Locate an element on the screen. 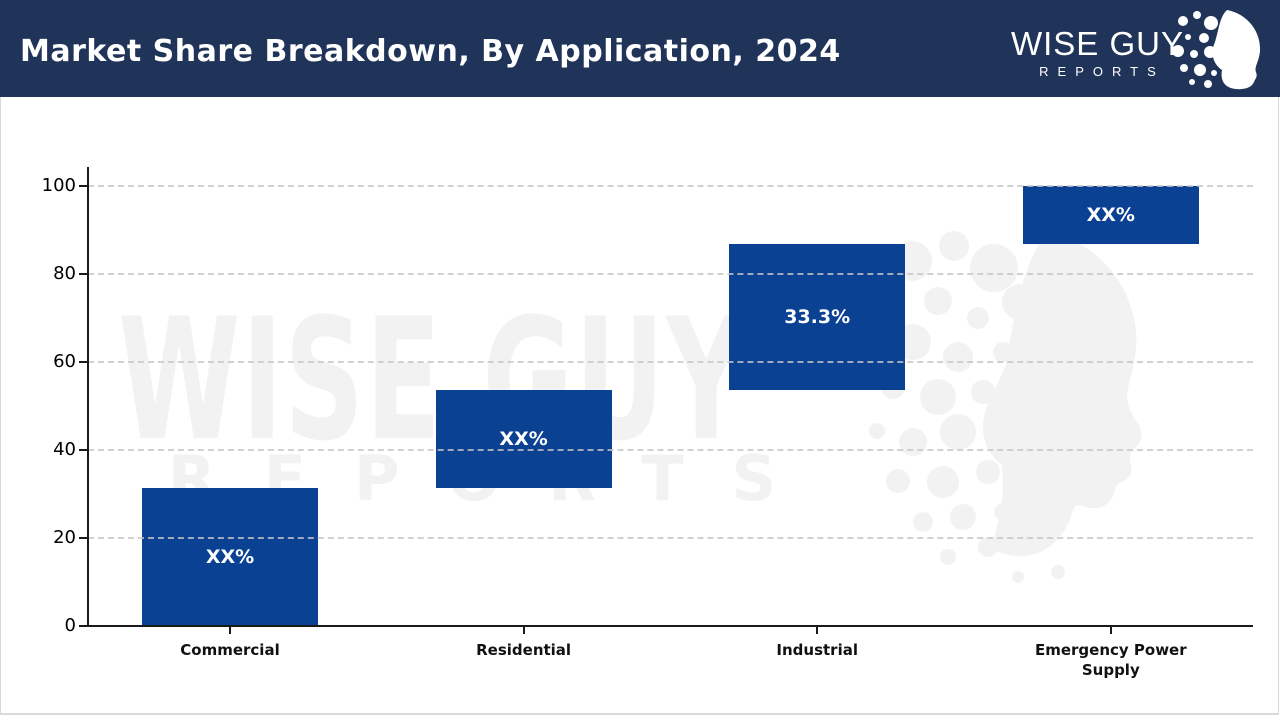 The width and height of the screenshot is (1280, 720). x-axis-label: Commercial is located at coordinates (230, 650).